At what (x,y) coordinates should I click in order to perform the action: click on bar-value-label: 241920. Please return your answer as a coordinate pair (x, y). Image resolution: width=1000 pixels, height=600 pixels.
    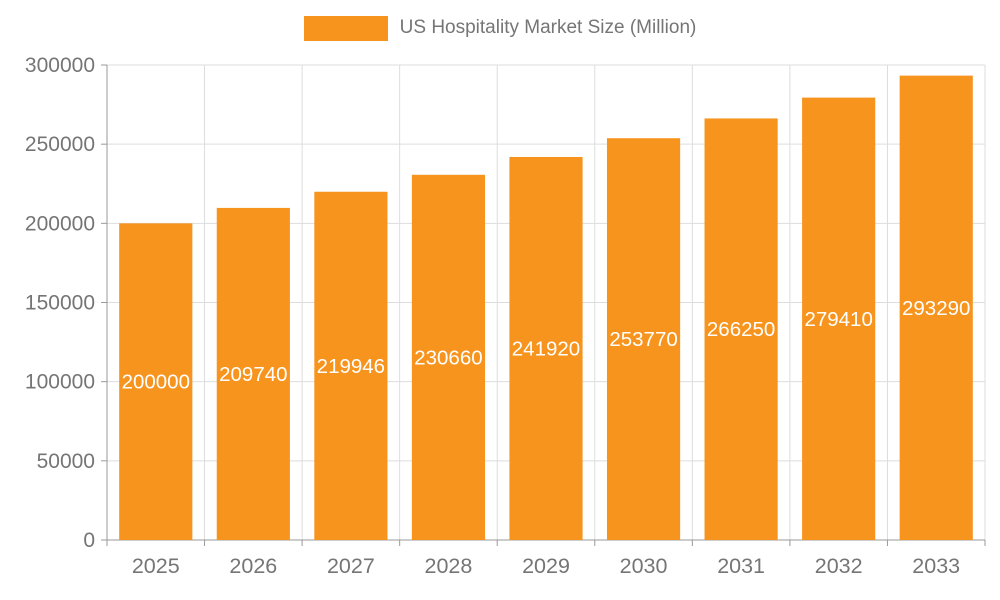
    Looking at the image, I should click on (546, 348).